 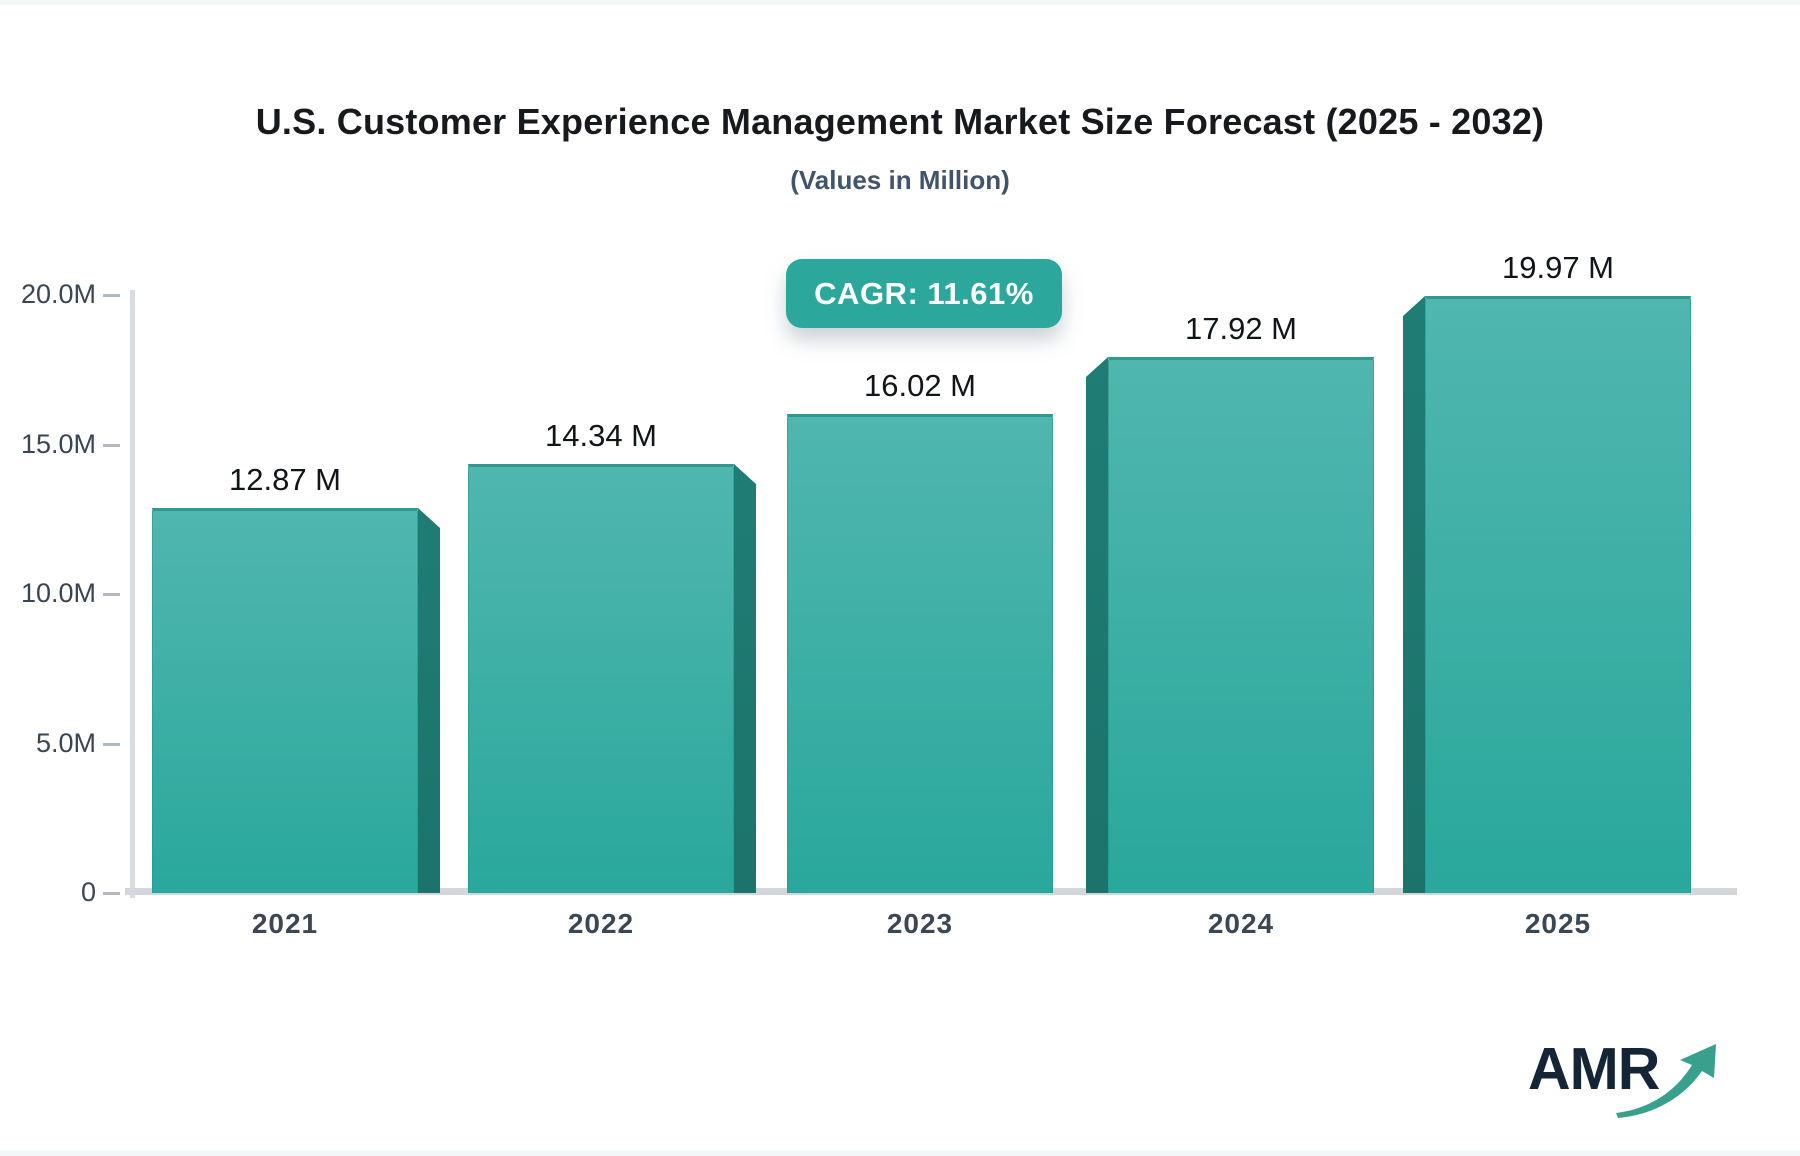 What do you see at coordinates (1557, 267) in the screenshot?
I see `bar-value-label: 19.97 M` at bounding box center [1557, 267].